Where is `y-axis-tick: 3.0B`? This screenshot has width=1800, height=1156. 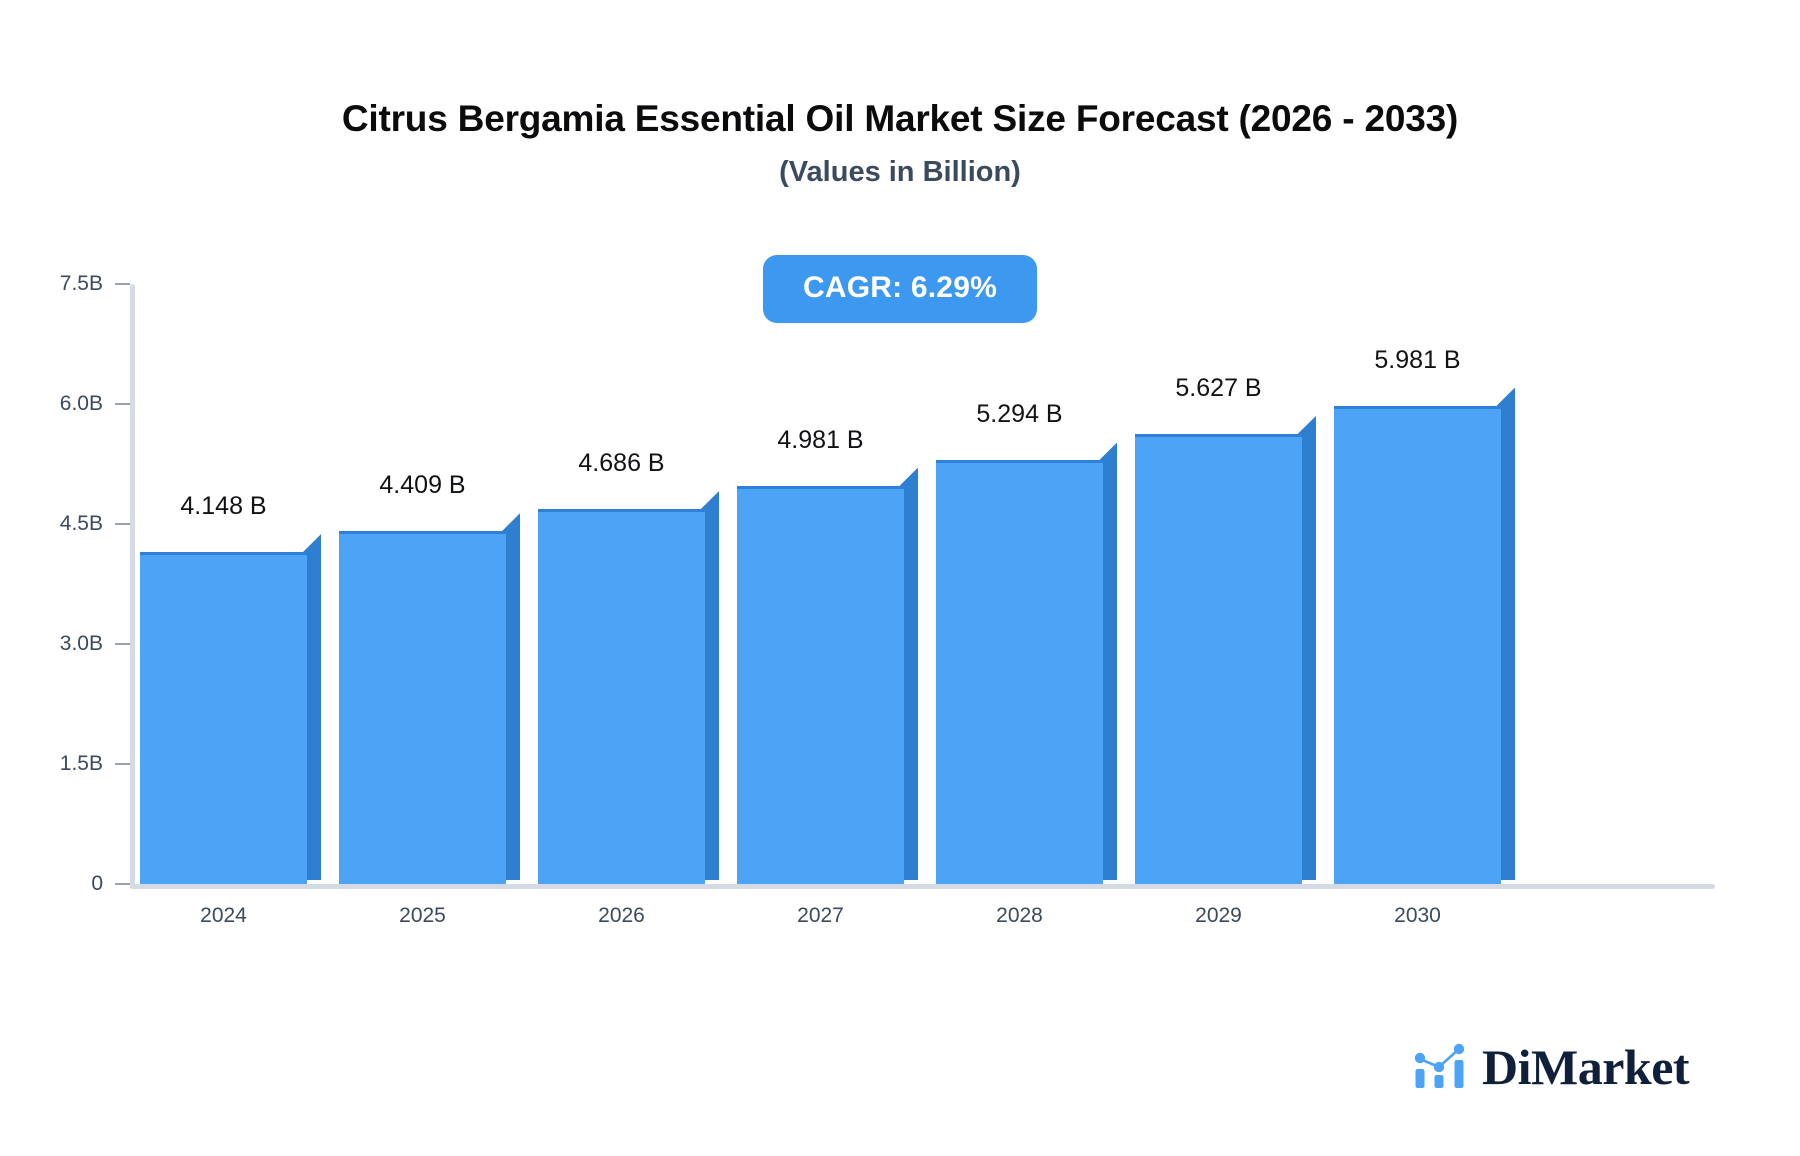
y-axis-tick: 3.0B is located at coordinates (94, 643).